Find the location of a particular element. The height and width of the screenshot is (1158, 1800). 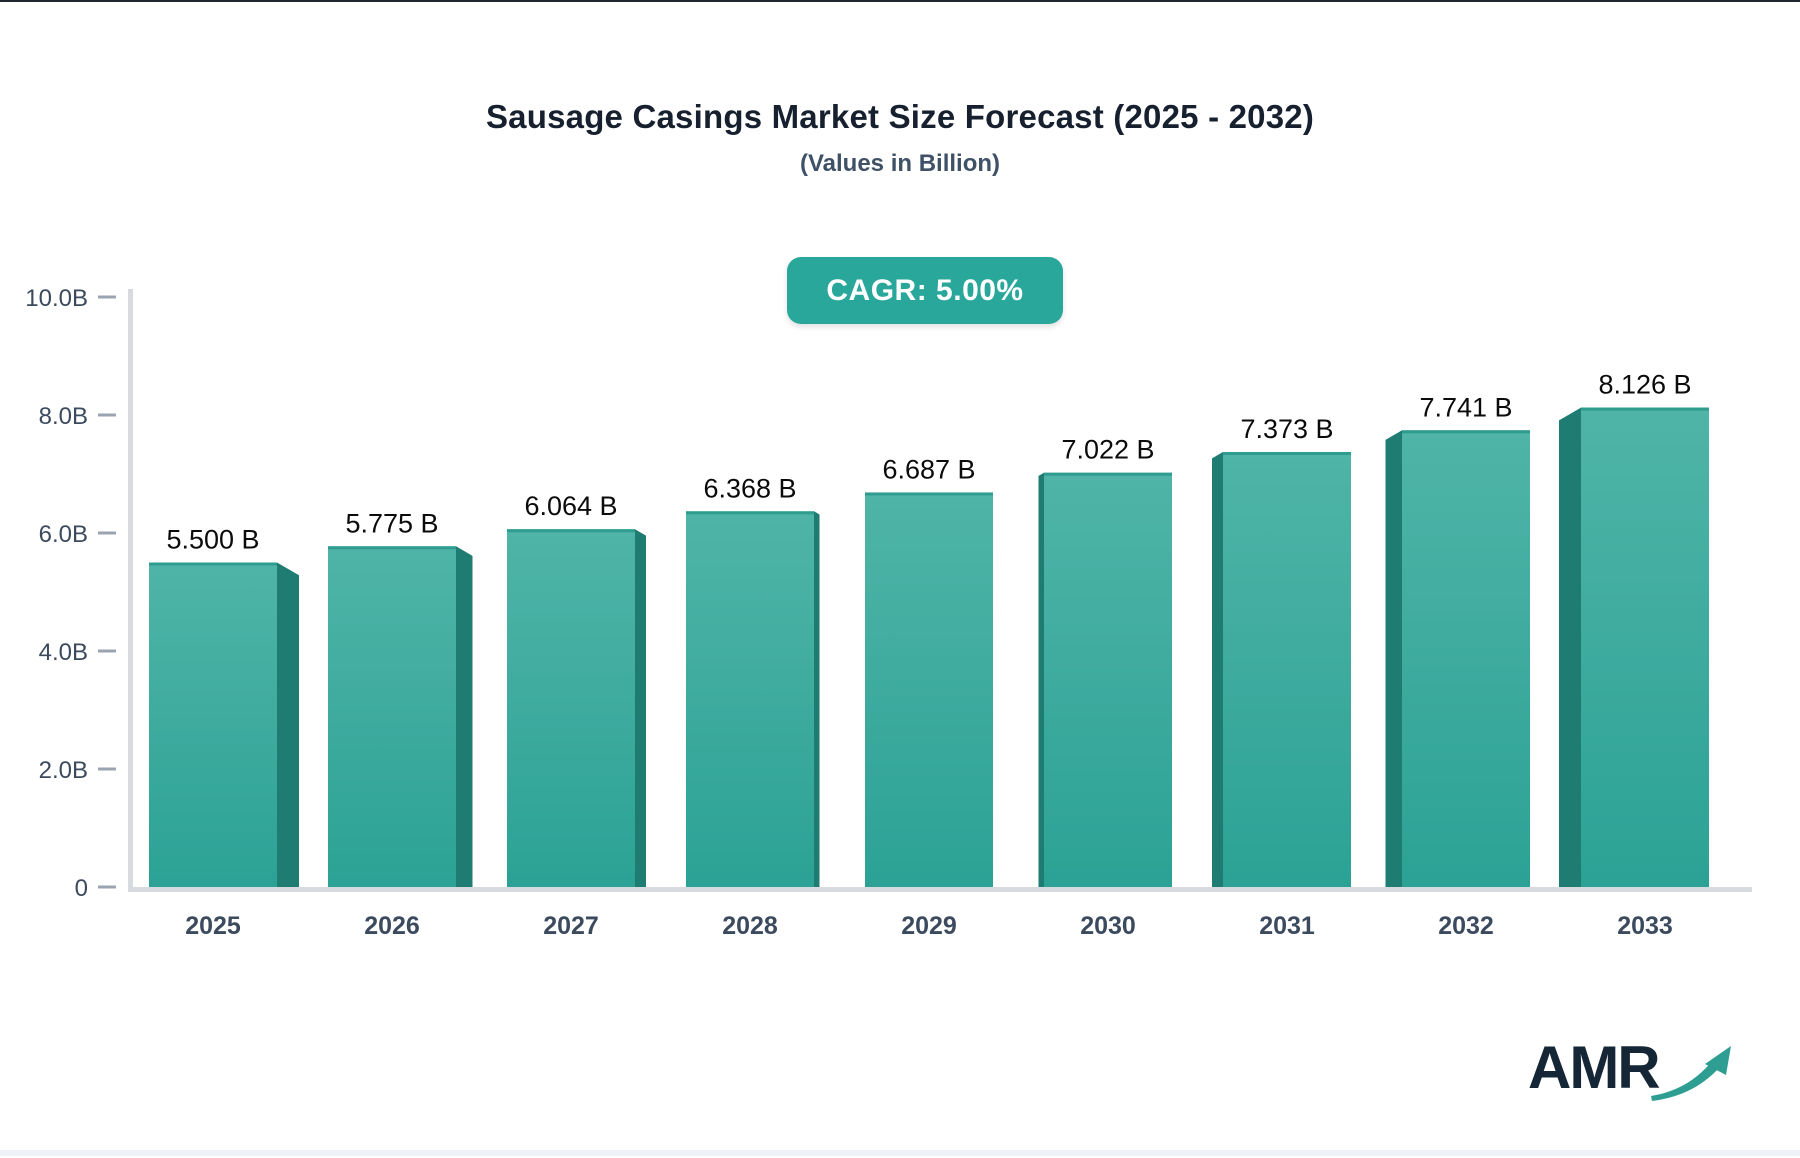

x-tick-label: 2031 is located at coordinates (1287, 926).